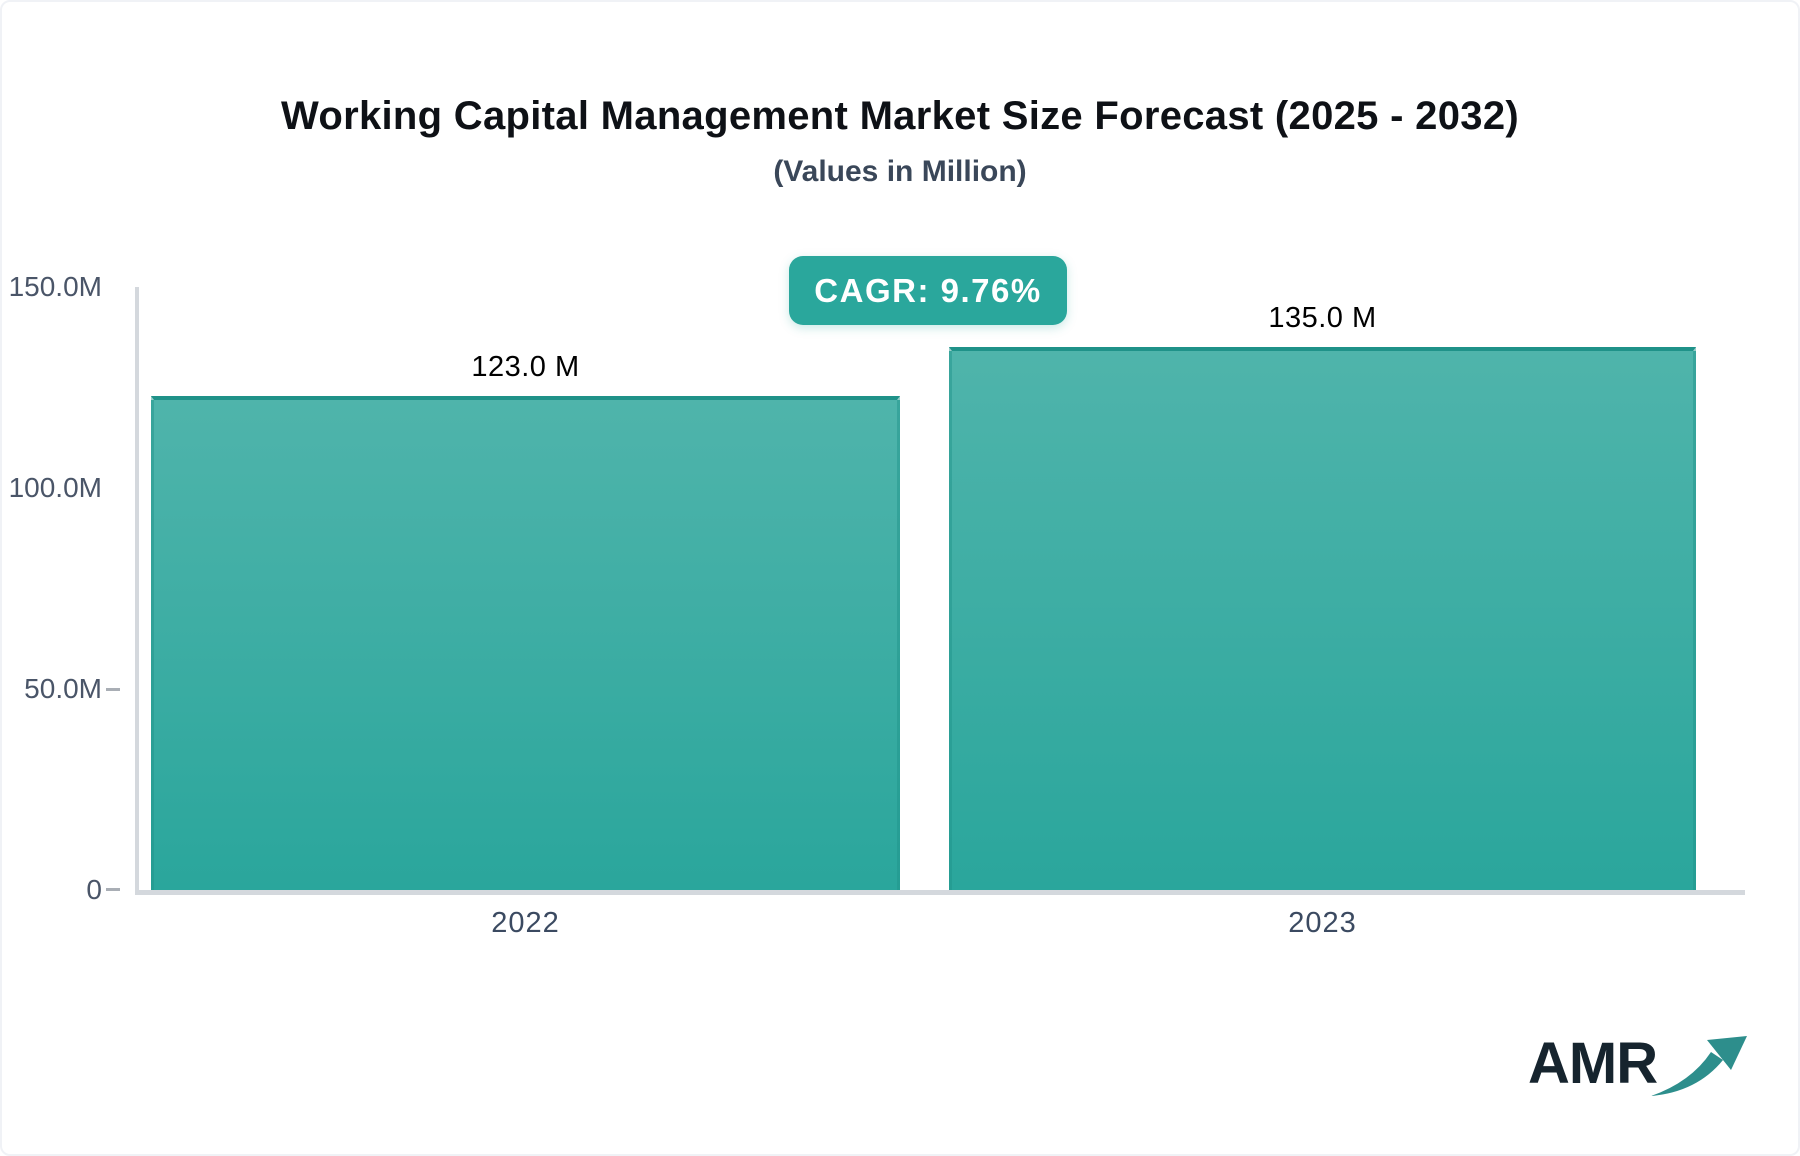  I want to click on x-axis-label-2022: 2022, so click(525, 923).